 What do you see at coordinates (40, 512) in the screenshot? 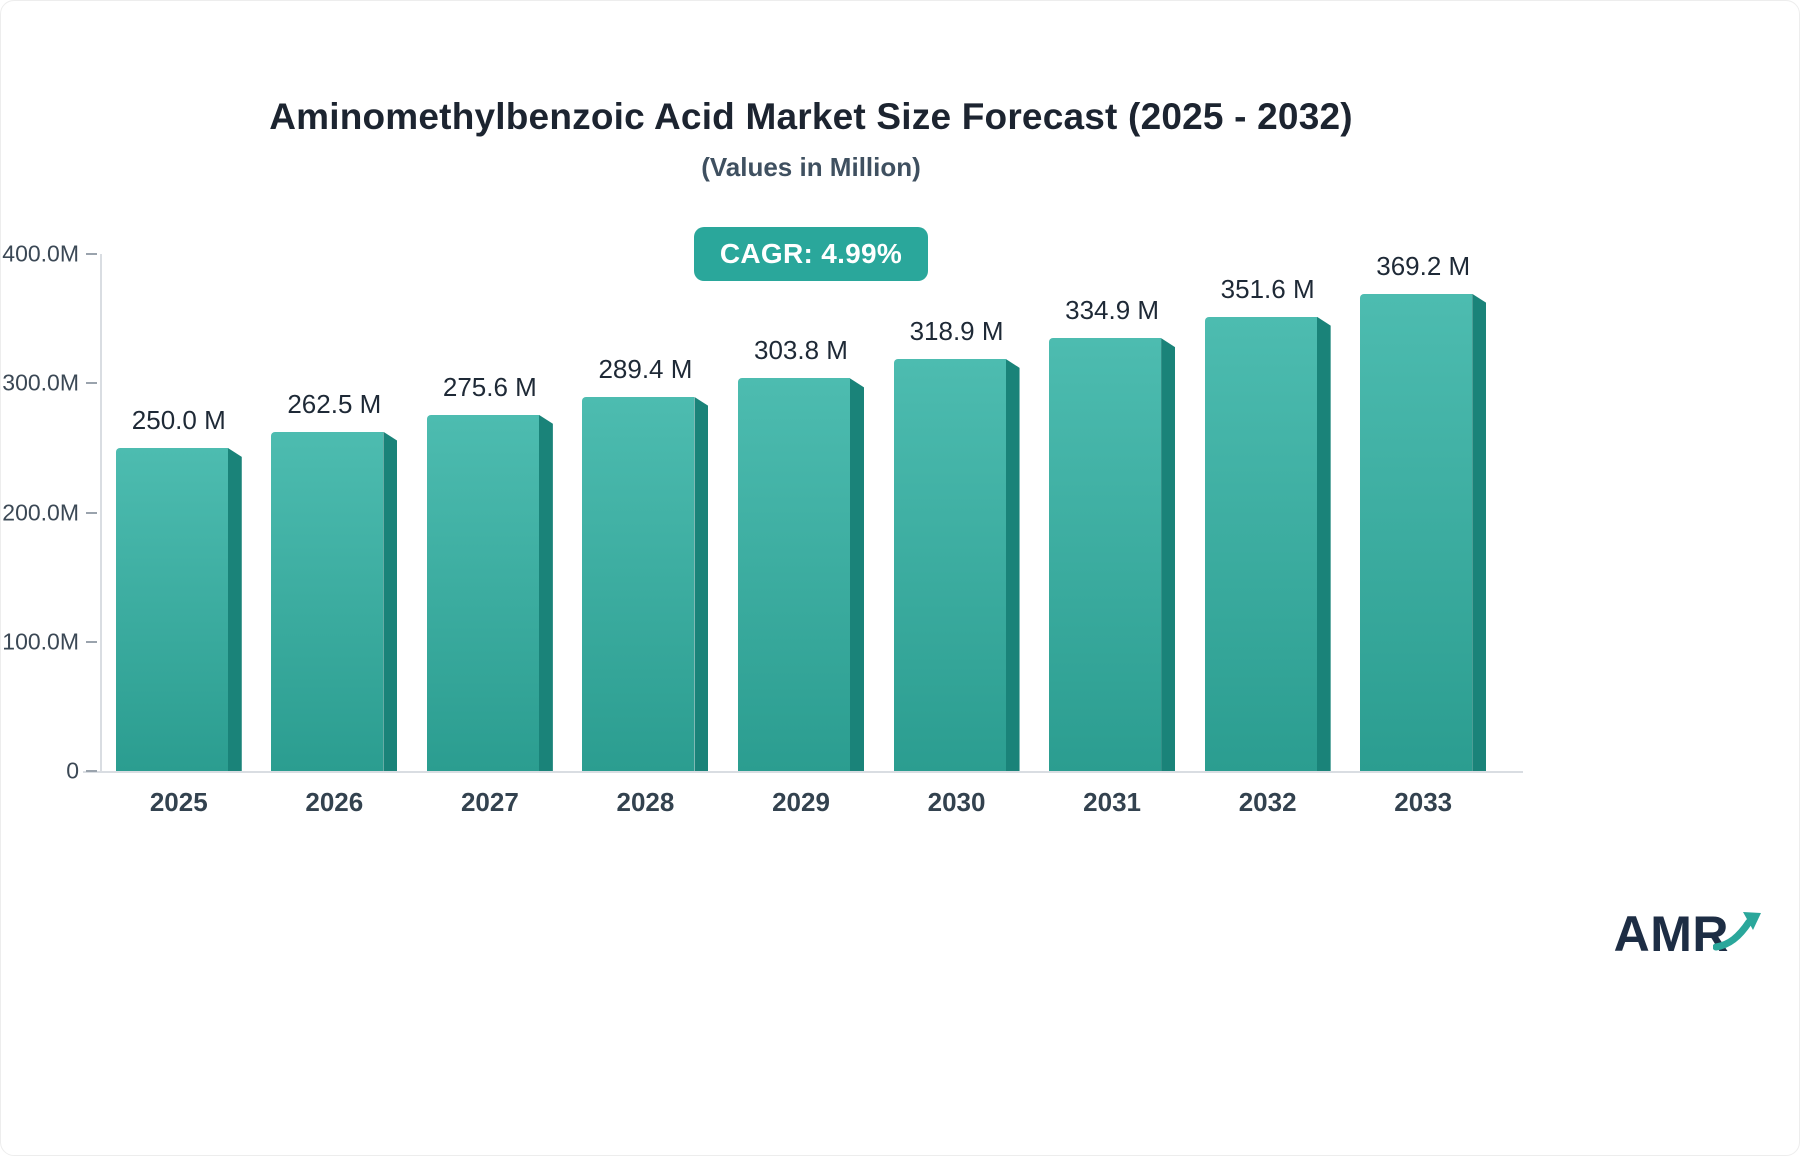
I see `y-tick-label: 200.0M` at bounding box center [40, 512].